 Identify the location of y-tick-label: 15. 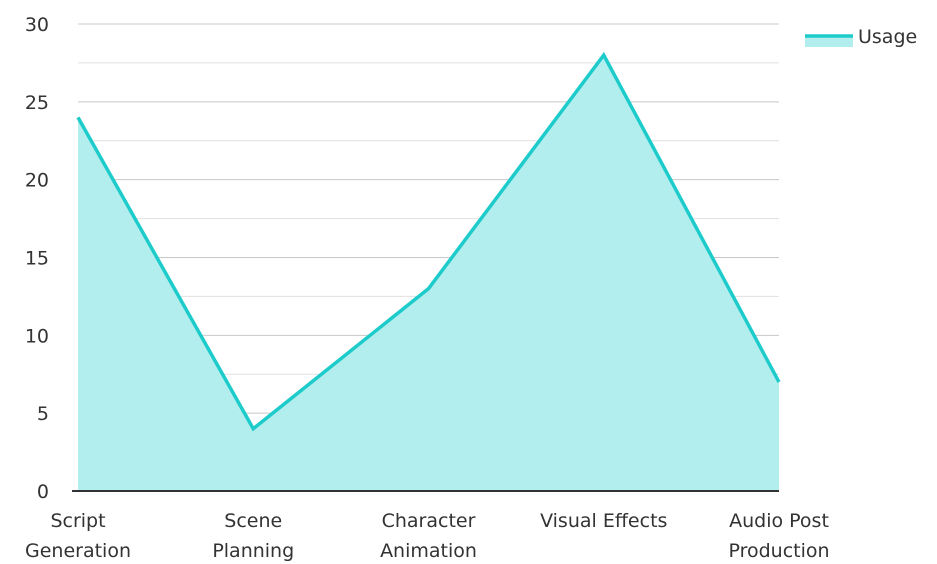
(37, 259).